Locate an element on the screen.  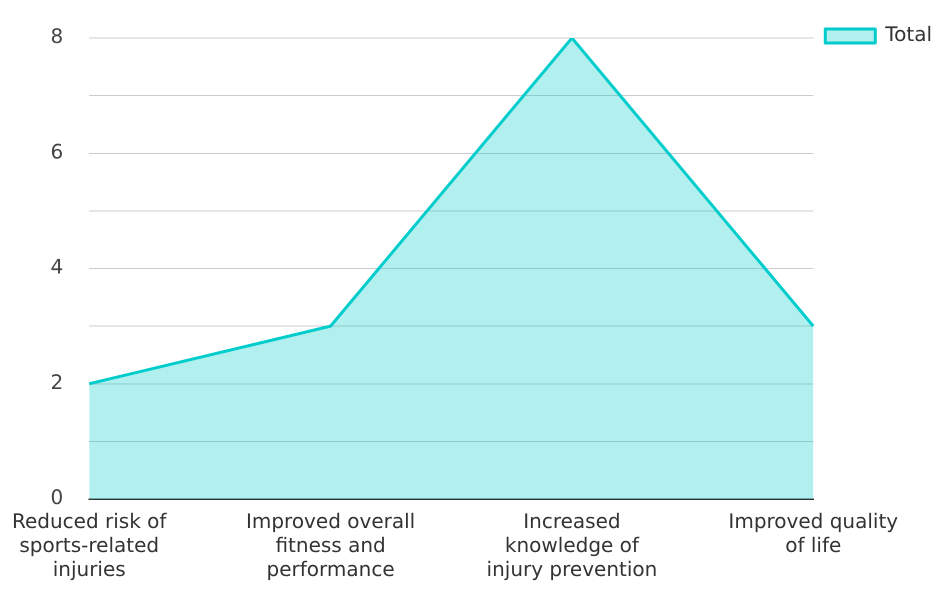
x-tick-label: Increased knowledge of injury prevention is located at coordinates (572, 545).